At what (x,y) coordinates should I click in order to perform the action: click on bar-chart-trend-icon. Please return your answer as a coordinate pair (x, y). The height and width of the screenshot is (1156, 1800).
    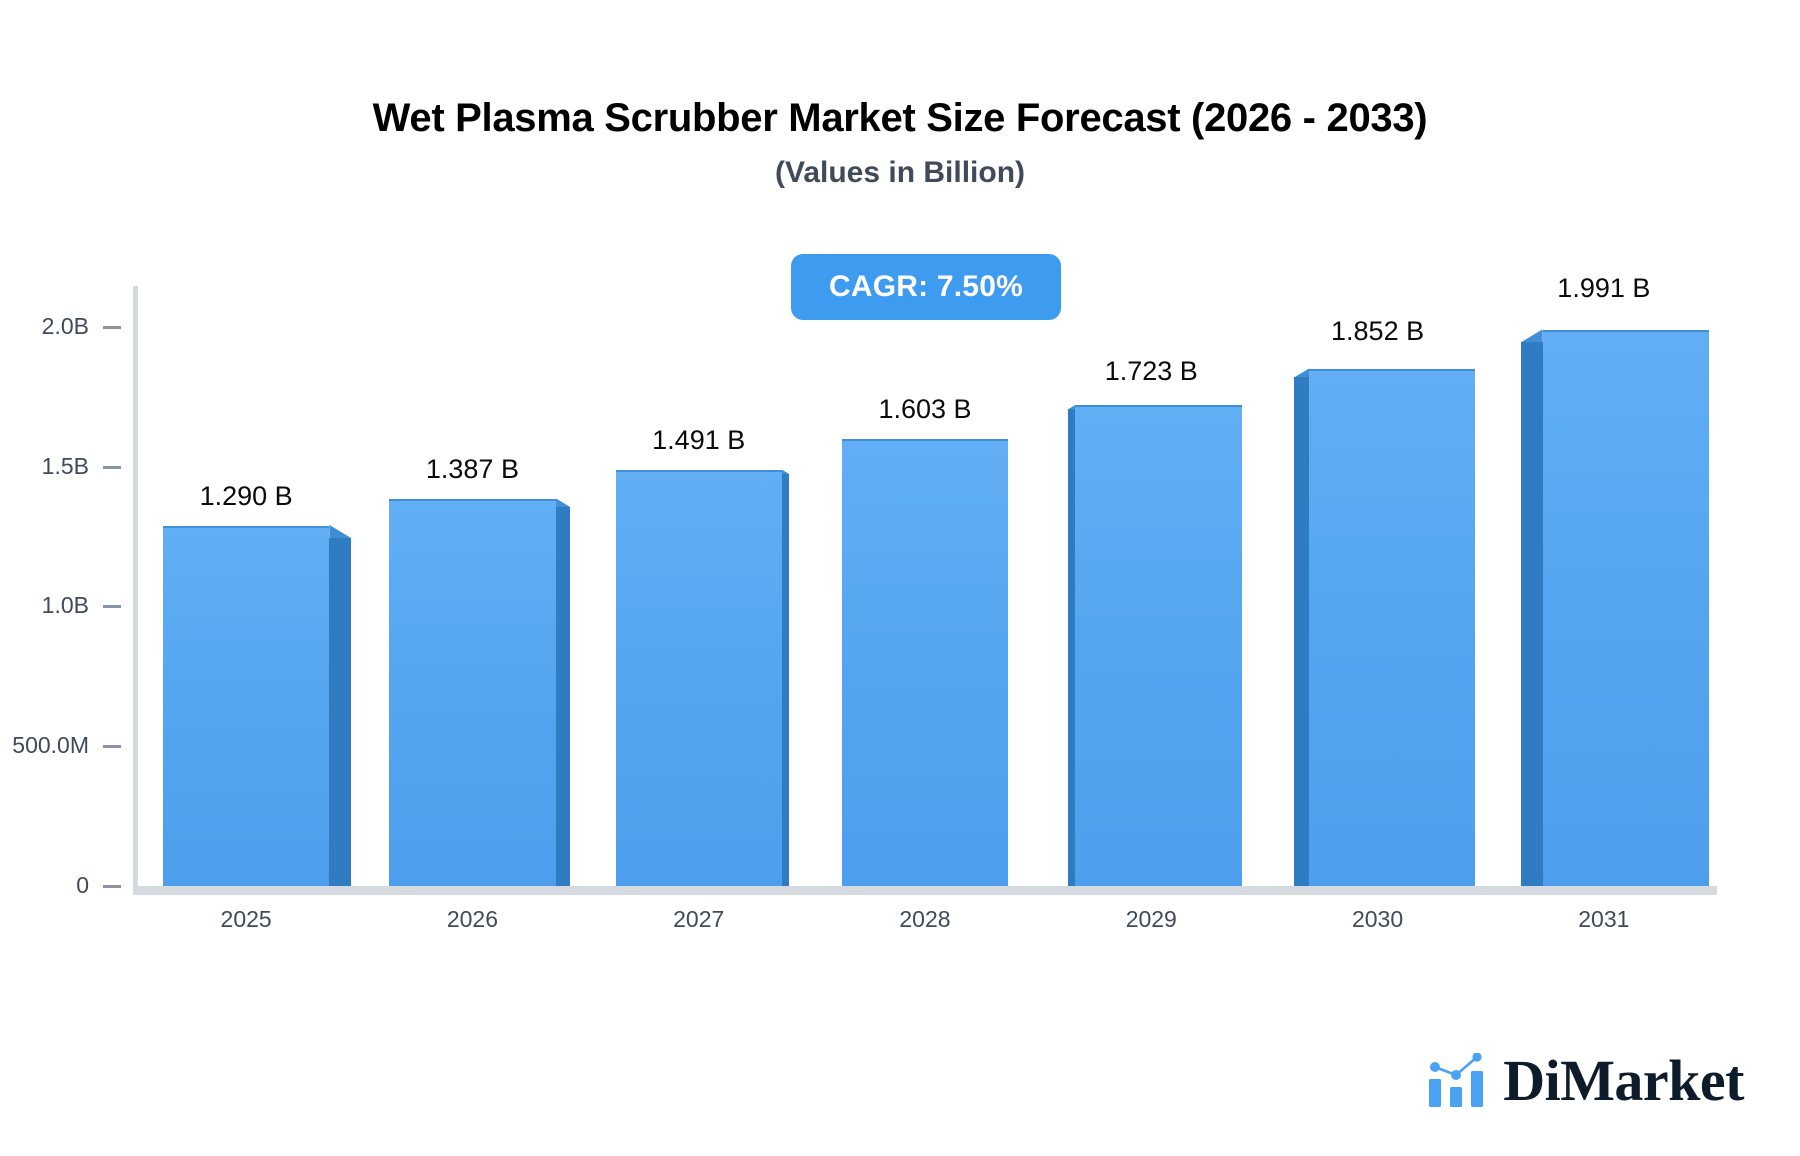
    Looking at the image, I should click on (1456, 1080).